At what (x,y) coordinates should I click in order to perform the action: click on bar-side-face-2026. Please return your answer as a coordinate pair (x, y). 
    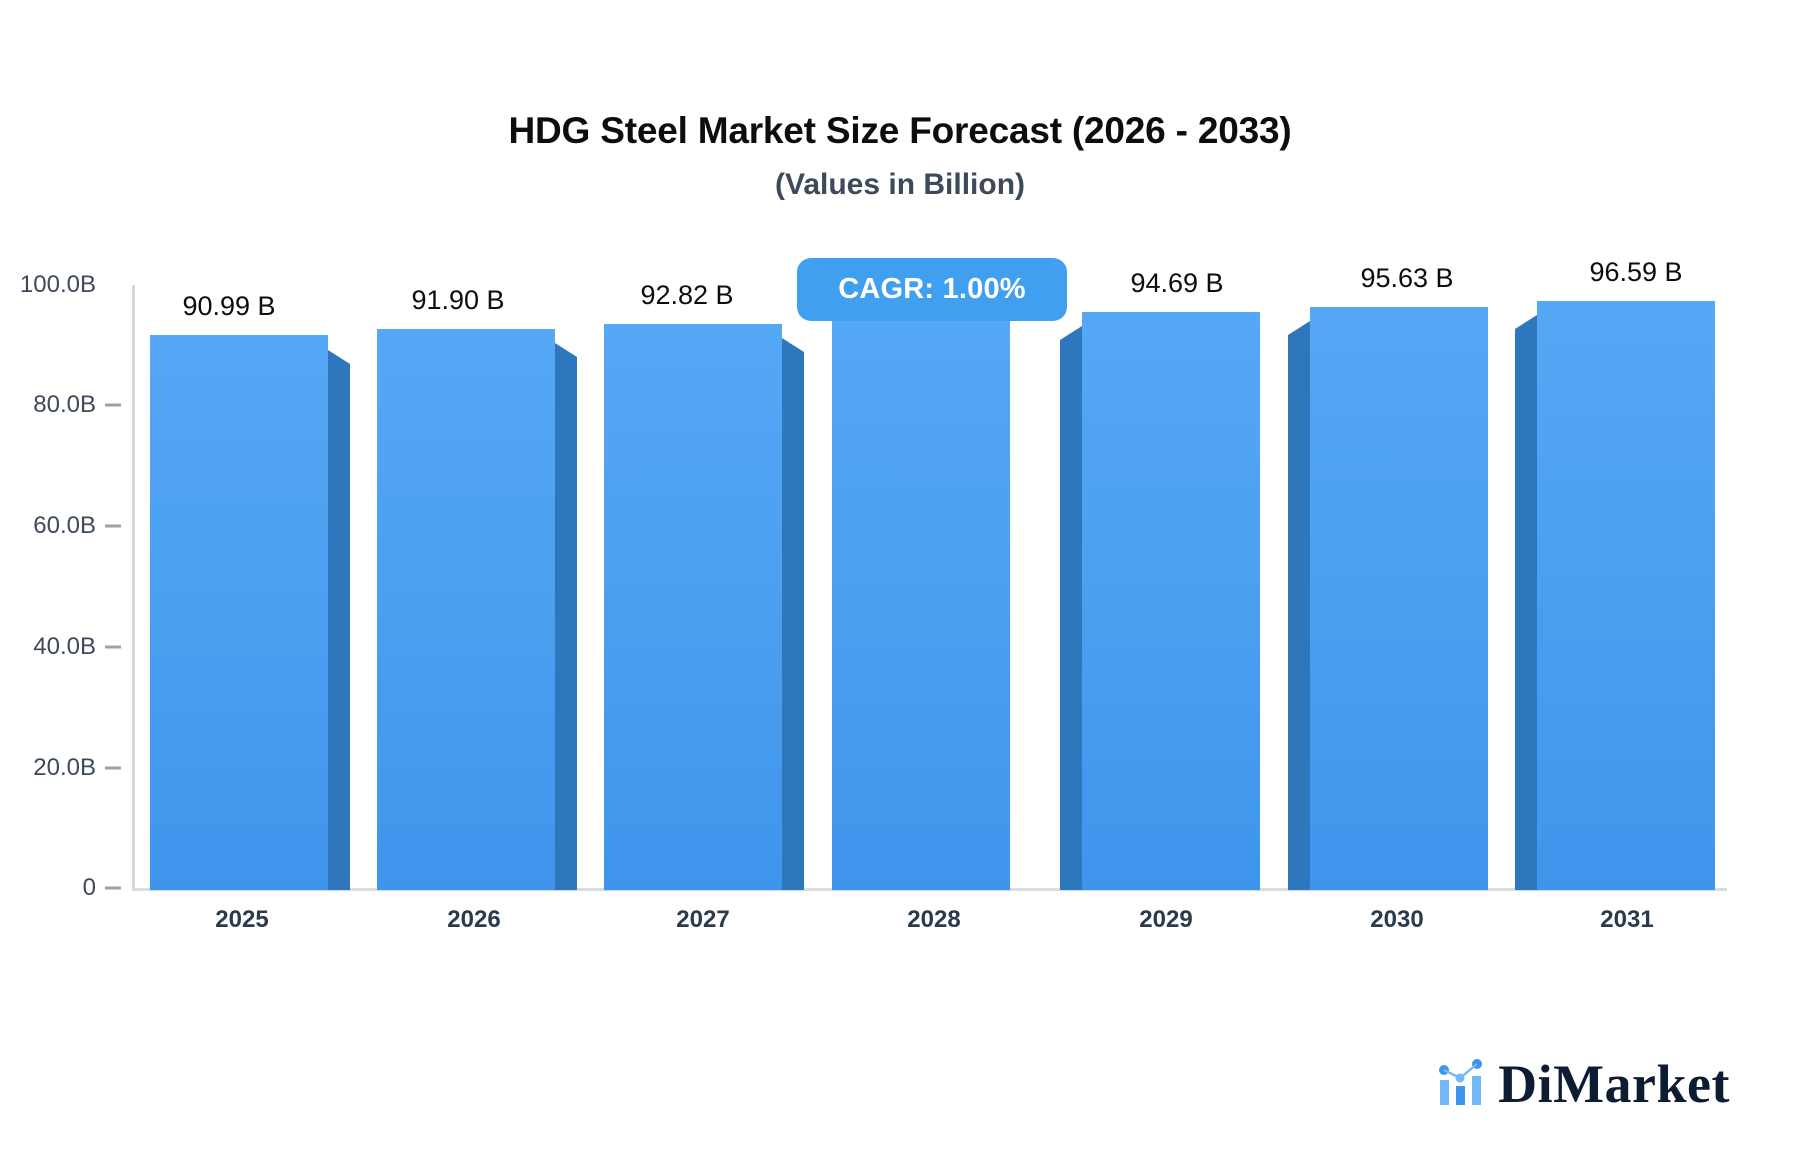
    Looking at the image, I should click on (566, 616).